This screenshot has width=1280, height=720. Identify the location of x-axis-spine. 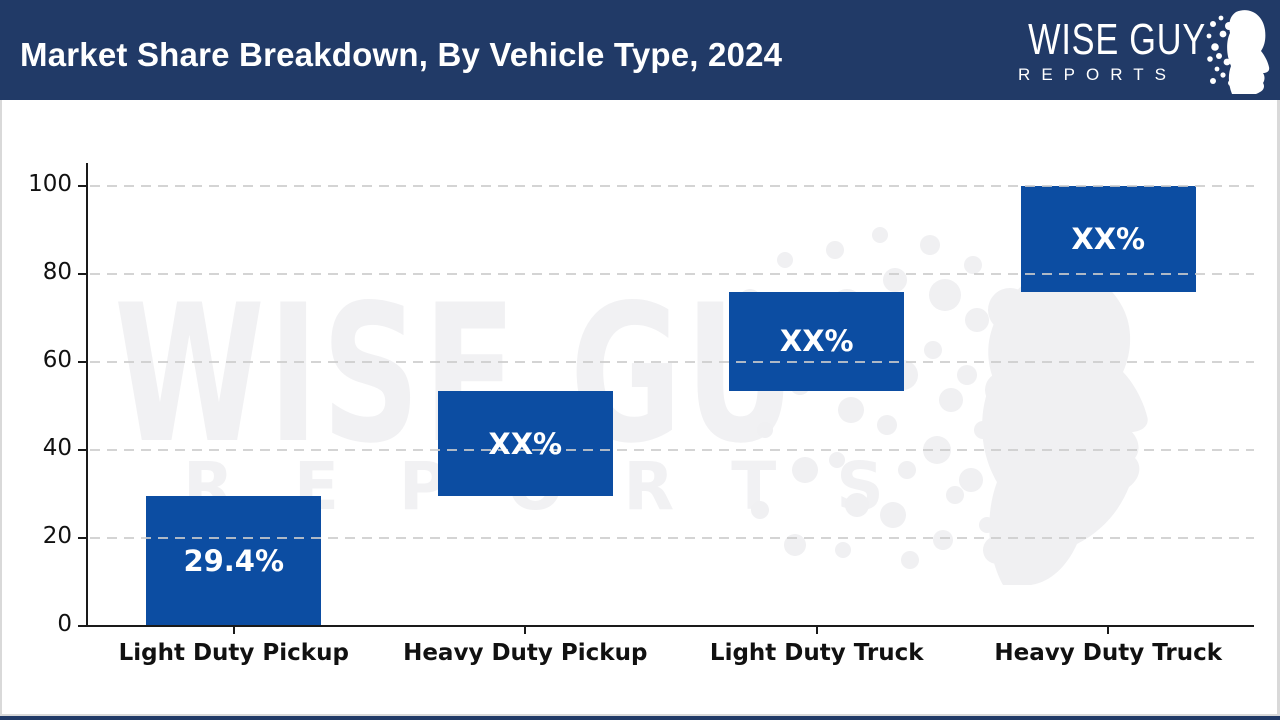
(670, 626).